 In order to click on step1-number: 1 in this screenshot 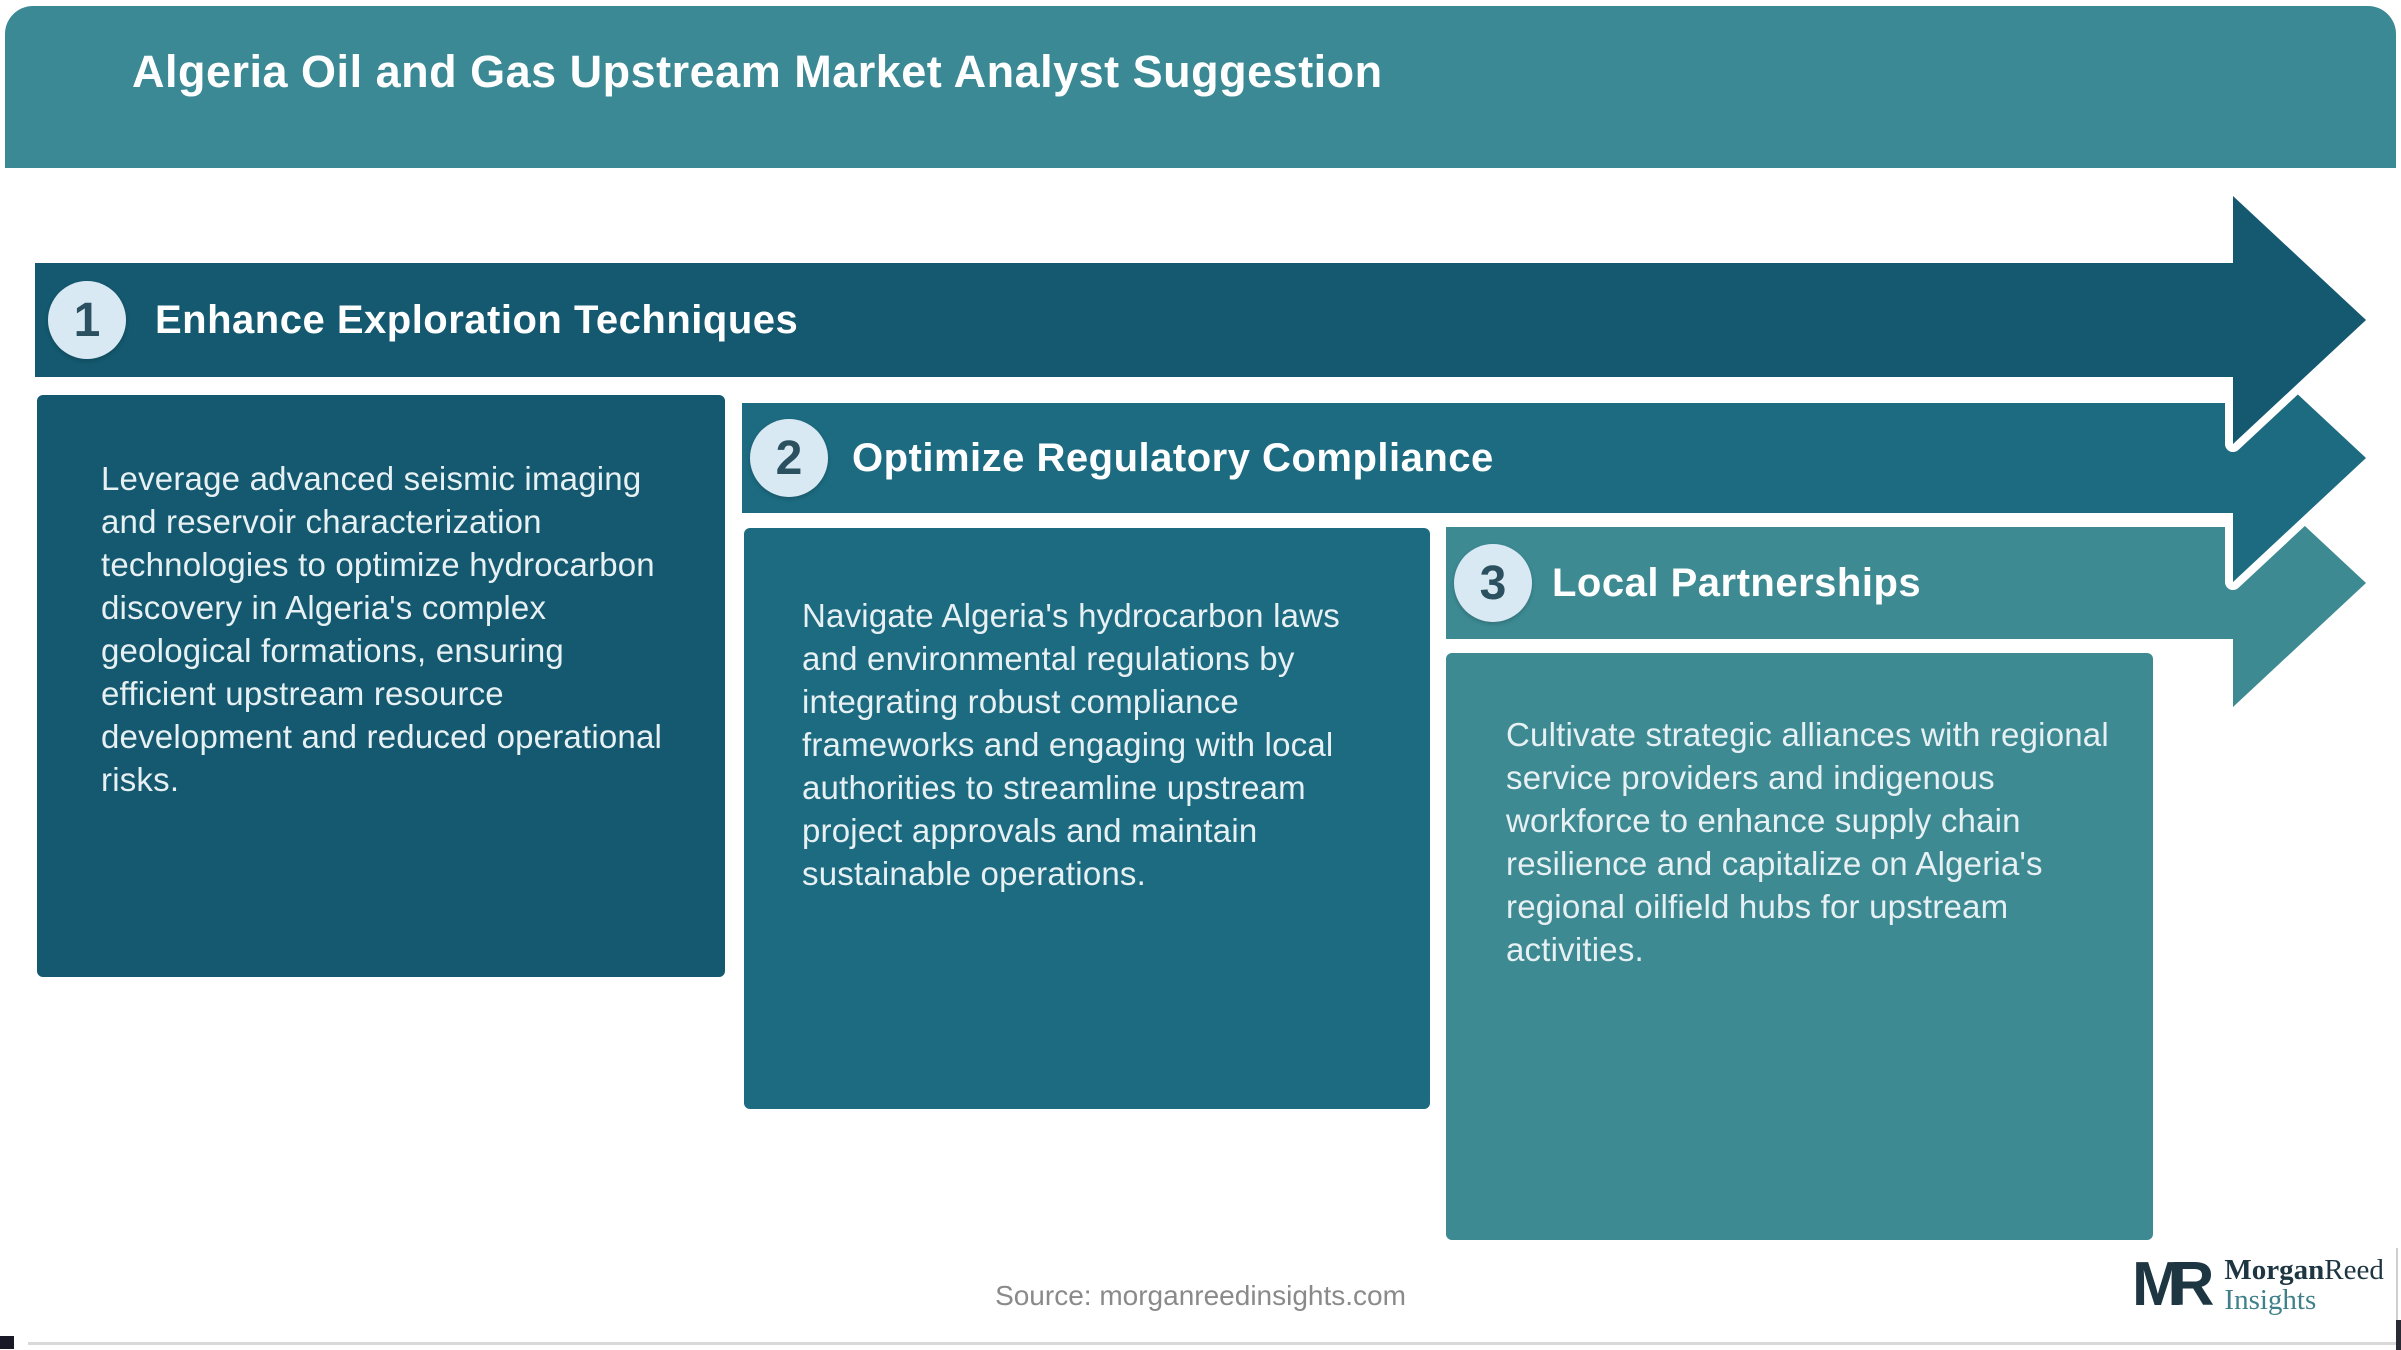, I will do `click(87, 320)`.